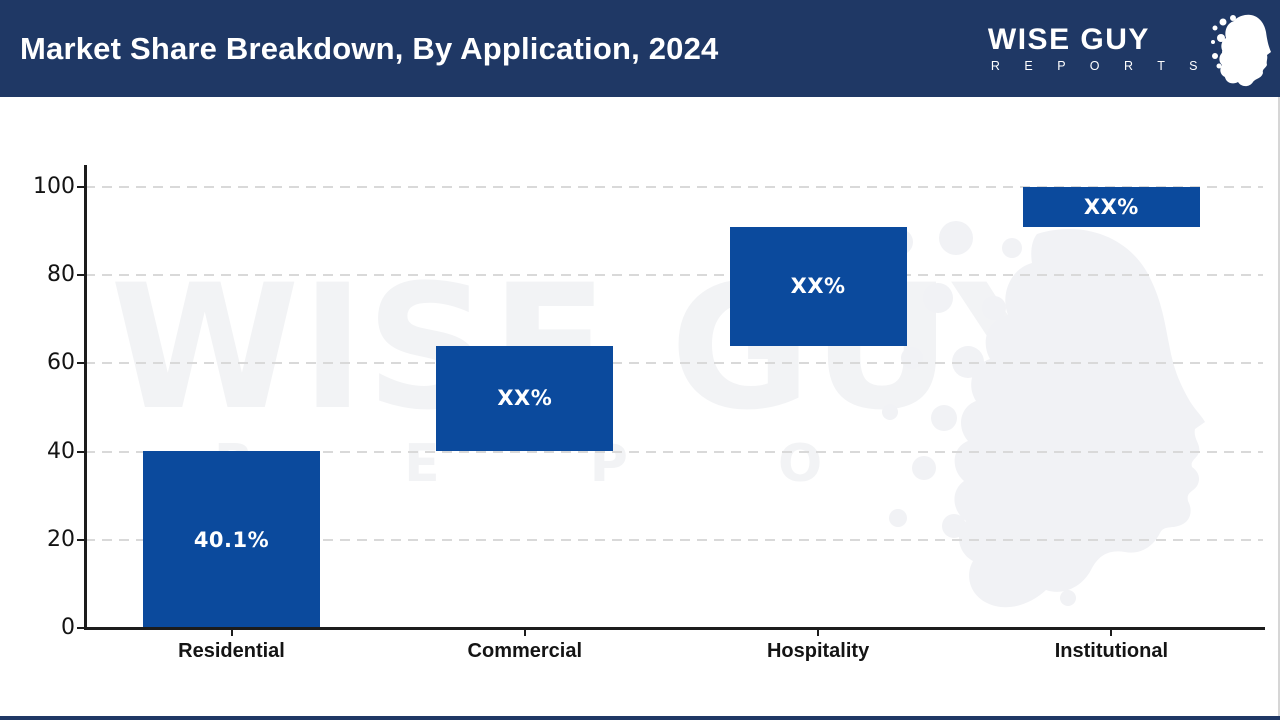  What do you see at coordinates (1241, 50) in the screenshot?
I see `brand-head-icon` at bounding box center [1241, 50].